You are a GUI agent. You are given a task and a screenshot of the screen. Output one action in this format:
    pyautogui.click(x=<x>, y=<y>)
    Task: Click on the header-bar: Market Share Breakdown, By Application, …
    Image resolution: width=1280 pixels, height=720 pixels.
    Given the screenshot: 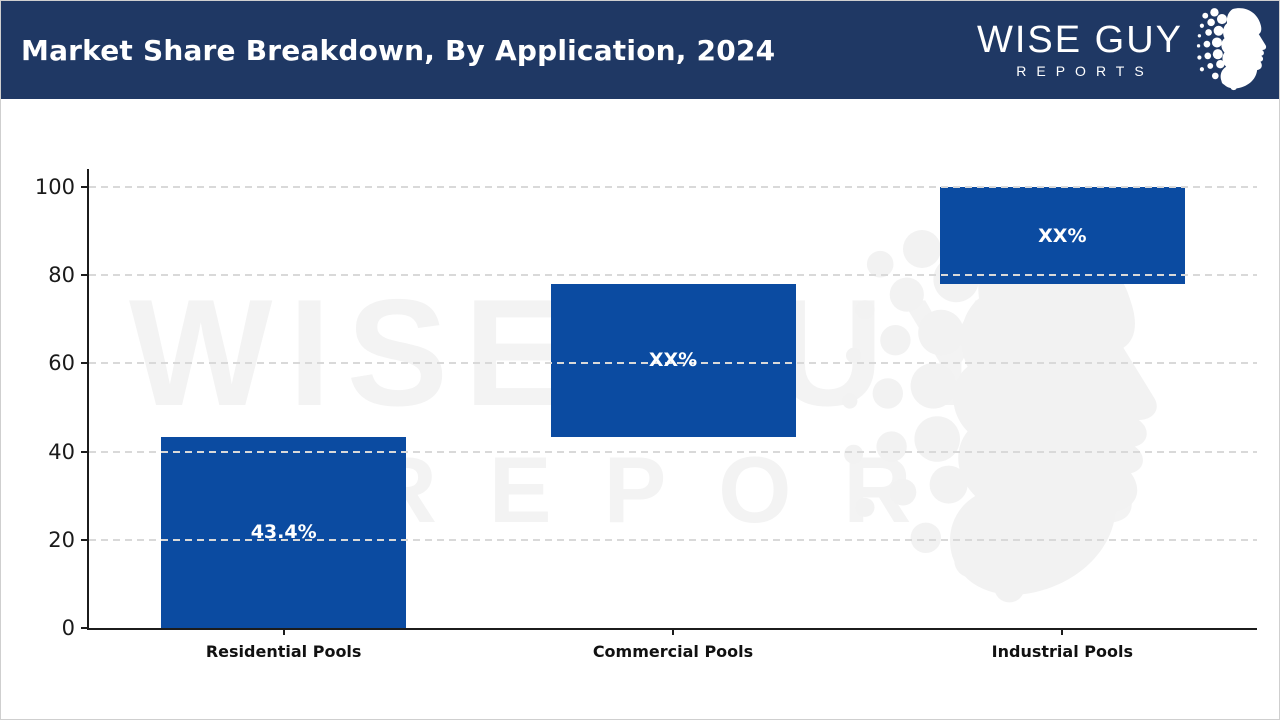 What is the action you would take?
    pyautogui.click(x=640, y=50)
    